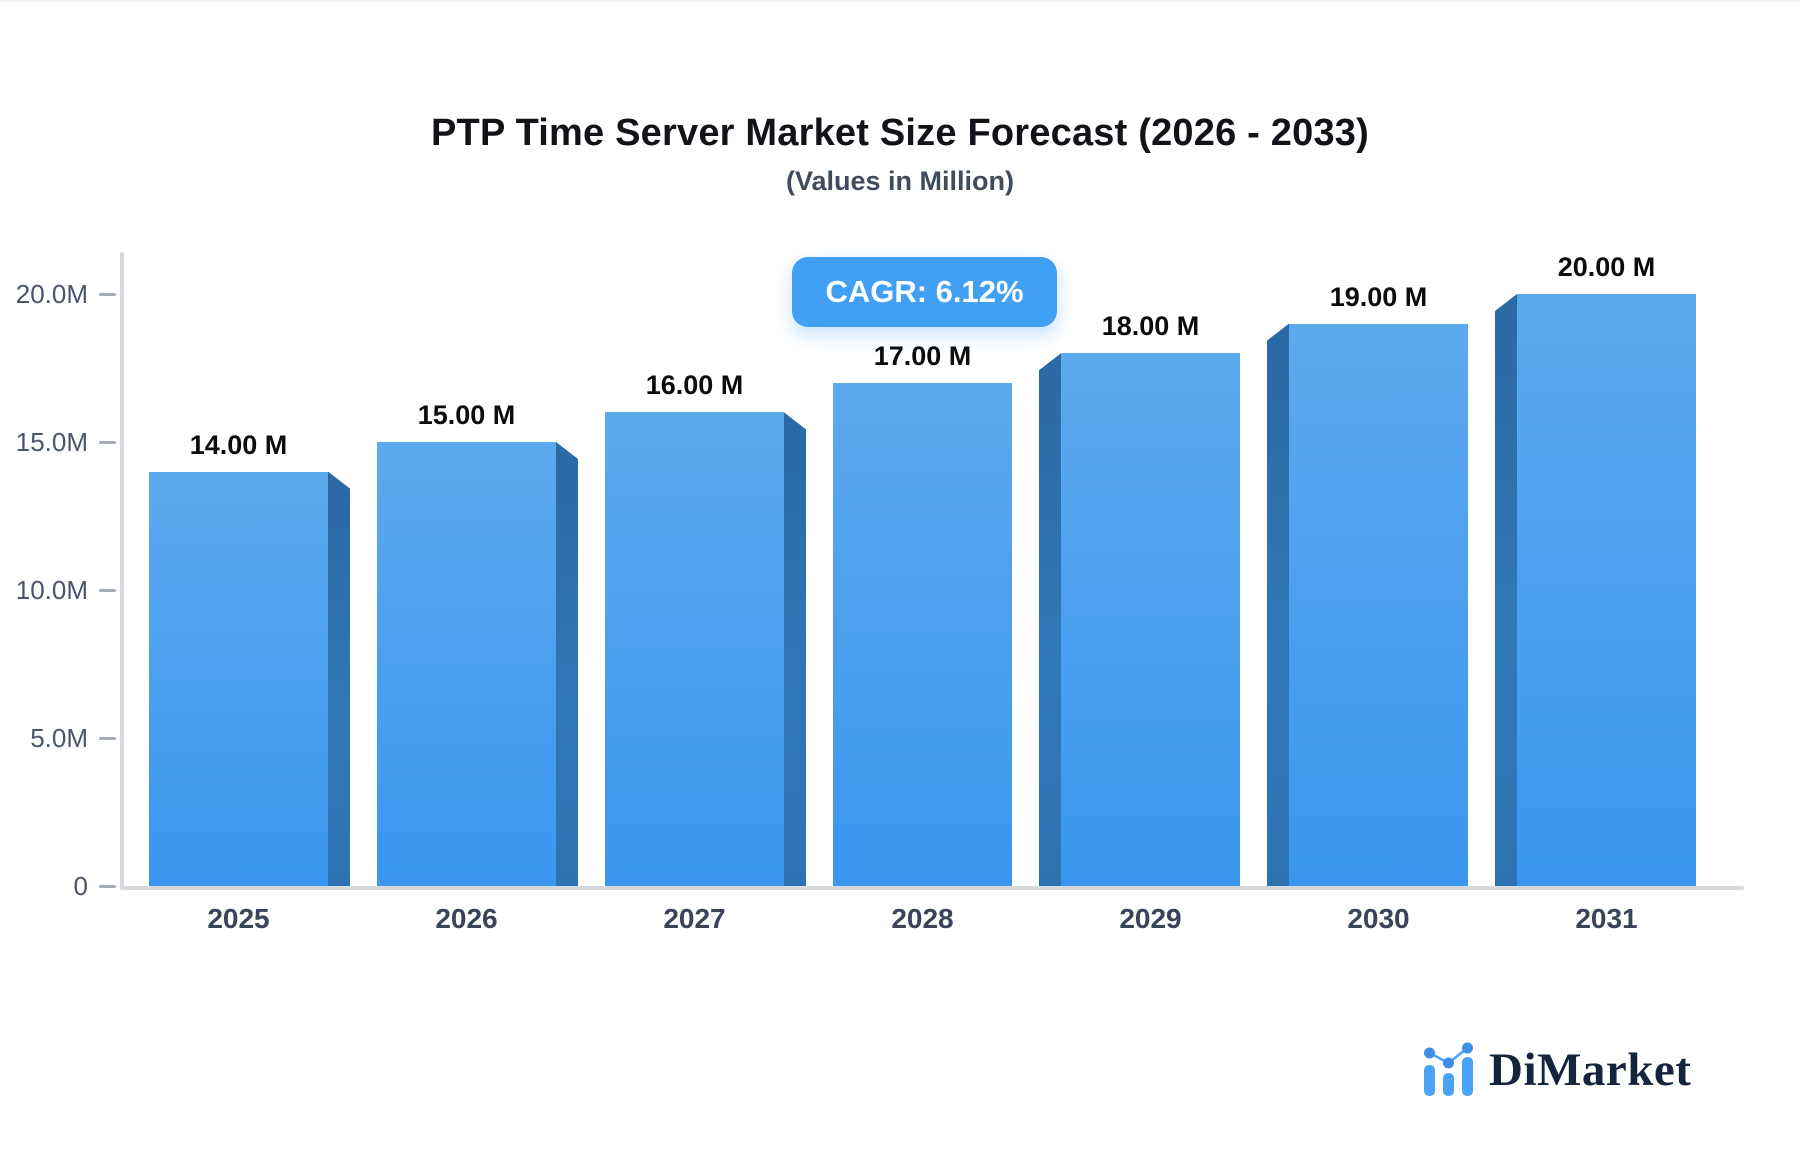 This screenshot has height=1158, width=1800. Describe the element at coordinates (51, 590) in the screenshot. I see `y-axis-label: 10.0M` at that location.